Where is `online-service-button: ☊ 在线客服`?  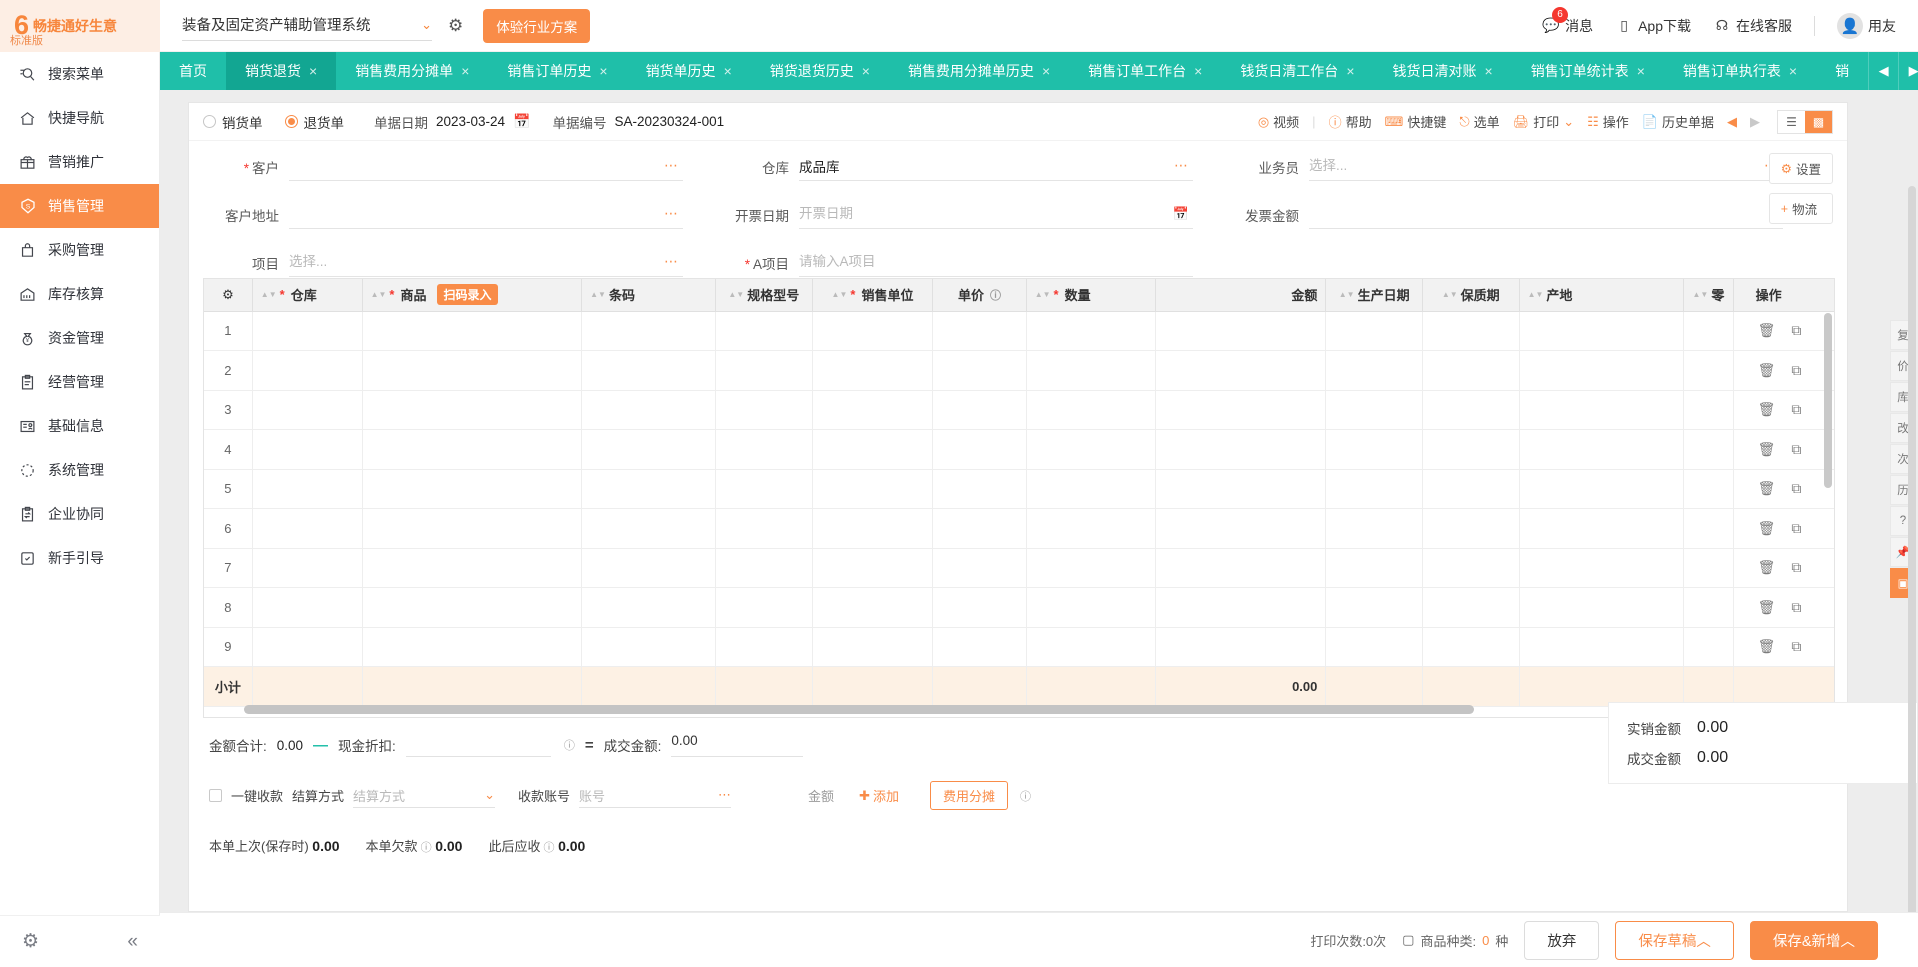
online-service-button: ☊ 在线客服 is located at coordinates (1752, 26).